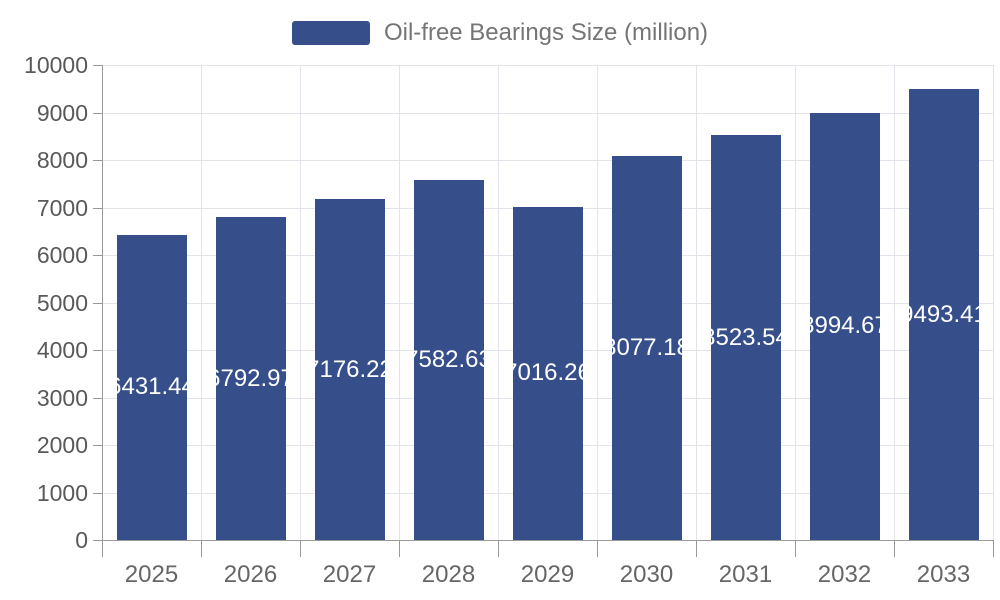  Describe the element at coordinates (330, 33) in the screenshot. I see `legend-swatch-icon` at that location.